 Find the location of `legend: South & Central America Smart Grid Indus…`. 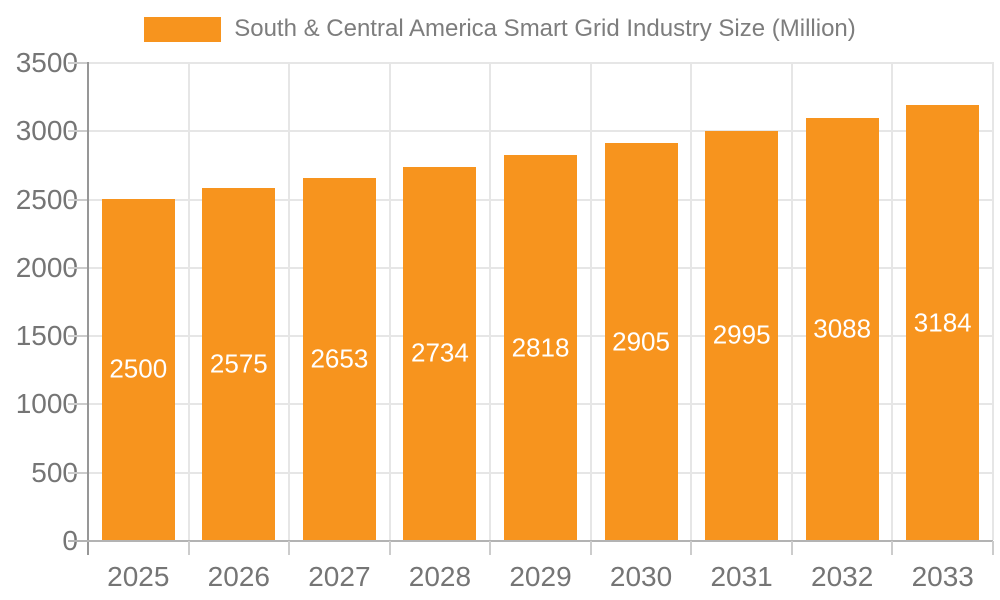

legend: South & Central America Smart Grid Indus… is located at coordinates (500, 29).